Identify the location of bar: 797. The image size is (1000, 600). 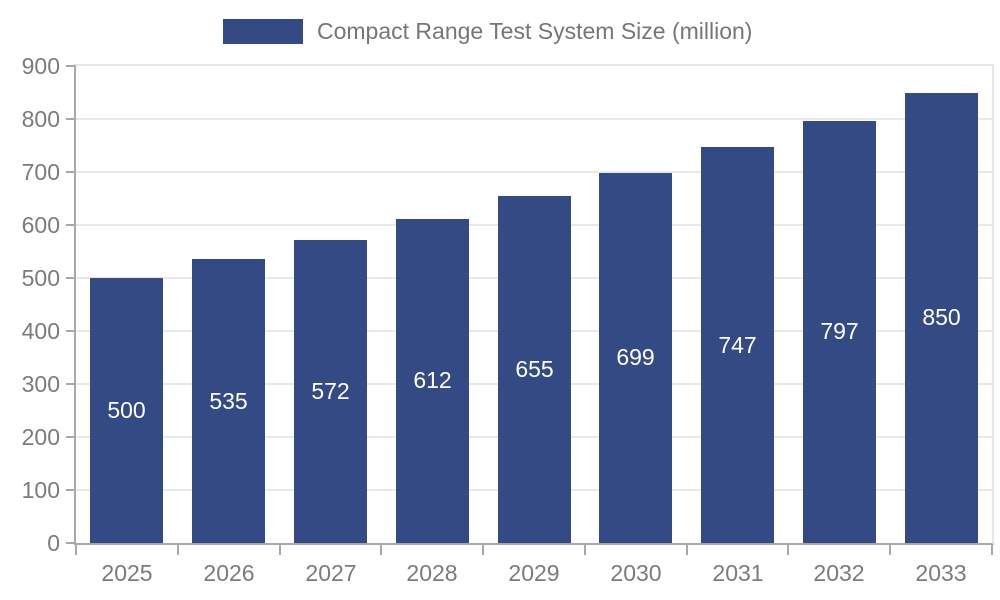
(839, 331).